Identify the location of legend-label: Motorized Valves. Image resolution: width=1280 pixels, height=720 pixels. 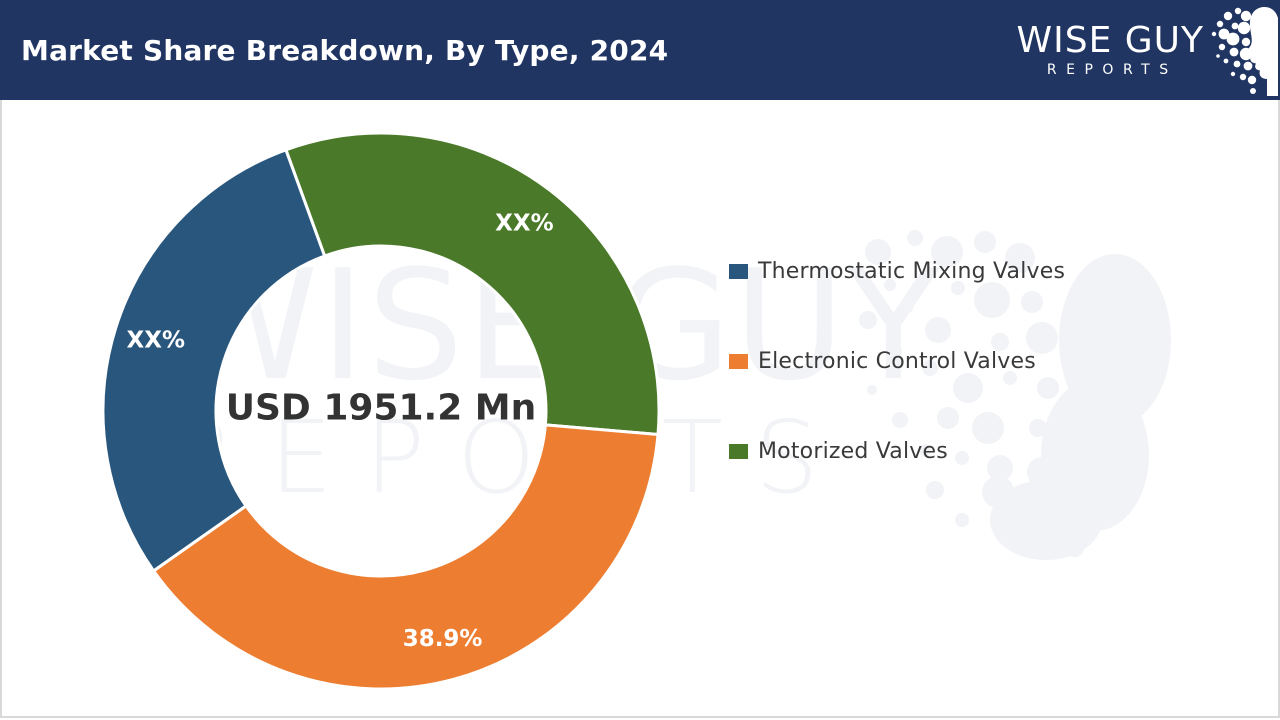
(853, 451).